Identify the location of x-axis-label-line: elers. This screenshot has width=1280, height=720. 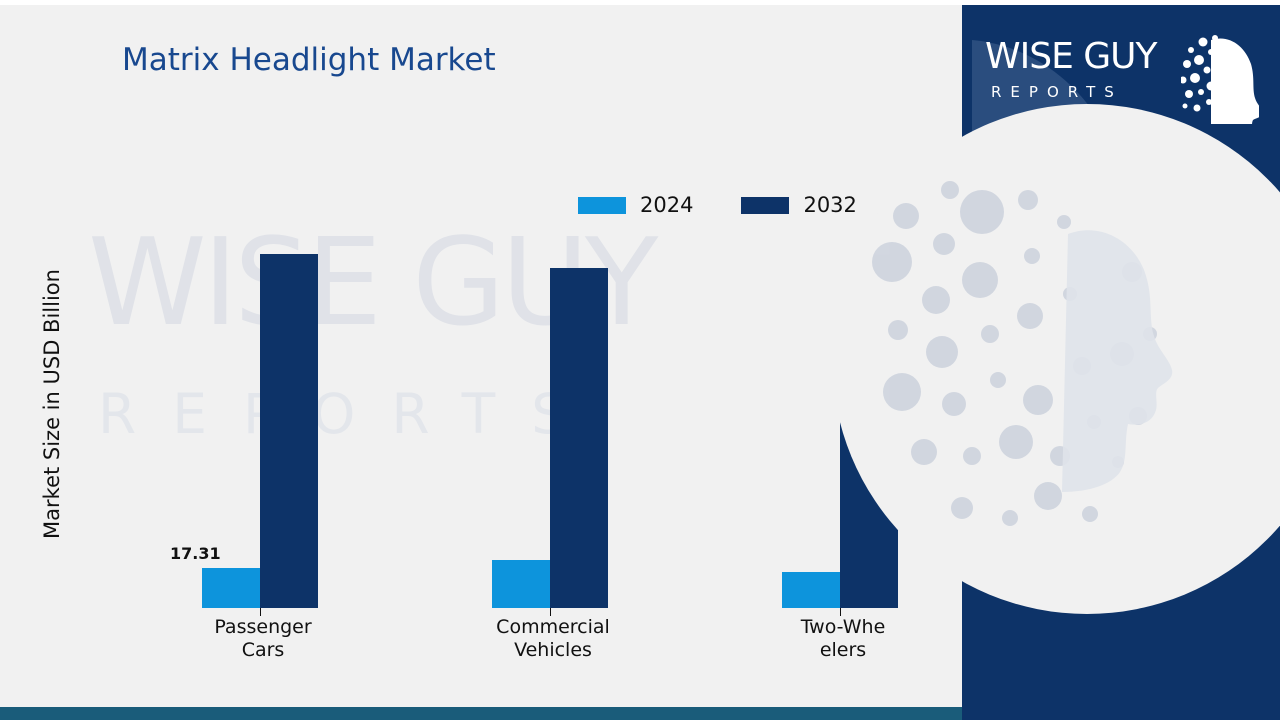
(843, 650).